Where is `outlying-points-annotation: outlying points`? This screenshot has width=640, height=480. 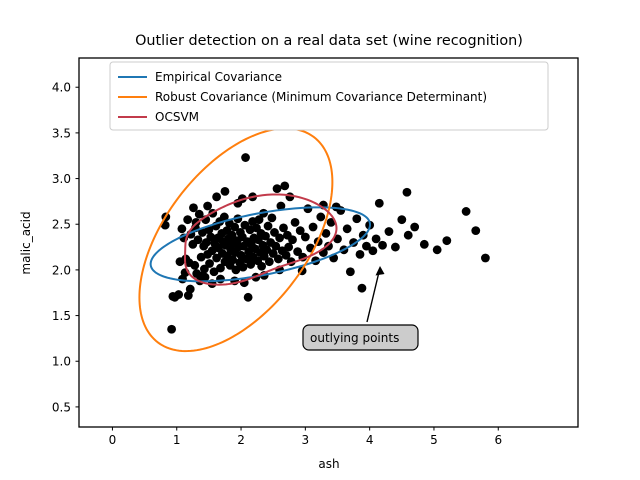 outlying-points-annotation: outlying points is located at coordinates (360, 308).